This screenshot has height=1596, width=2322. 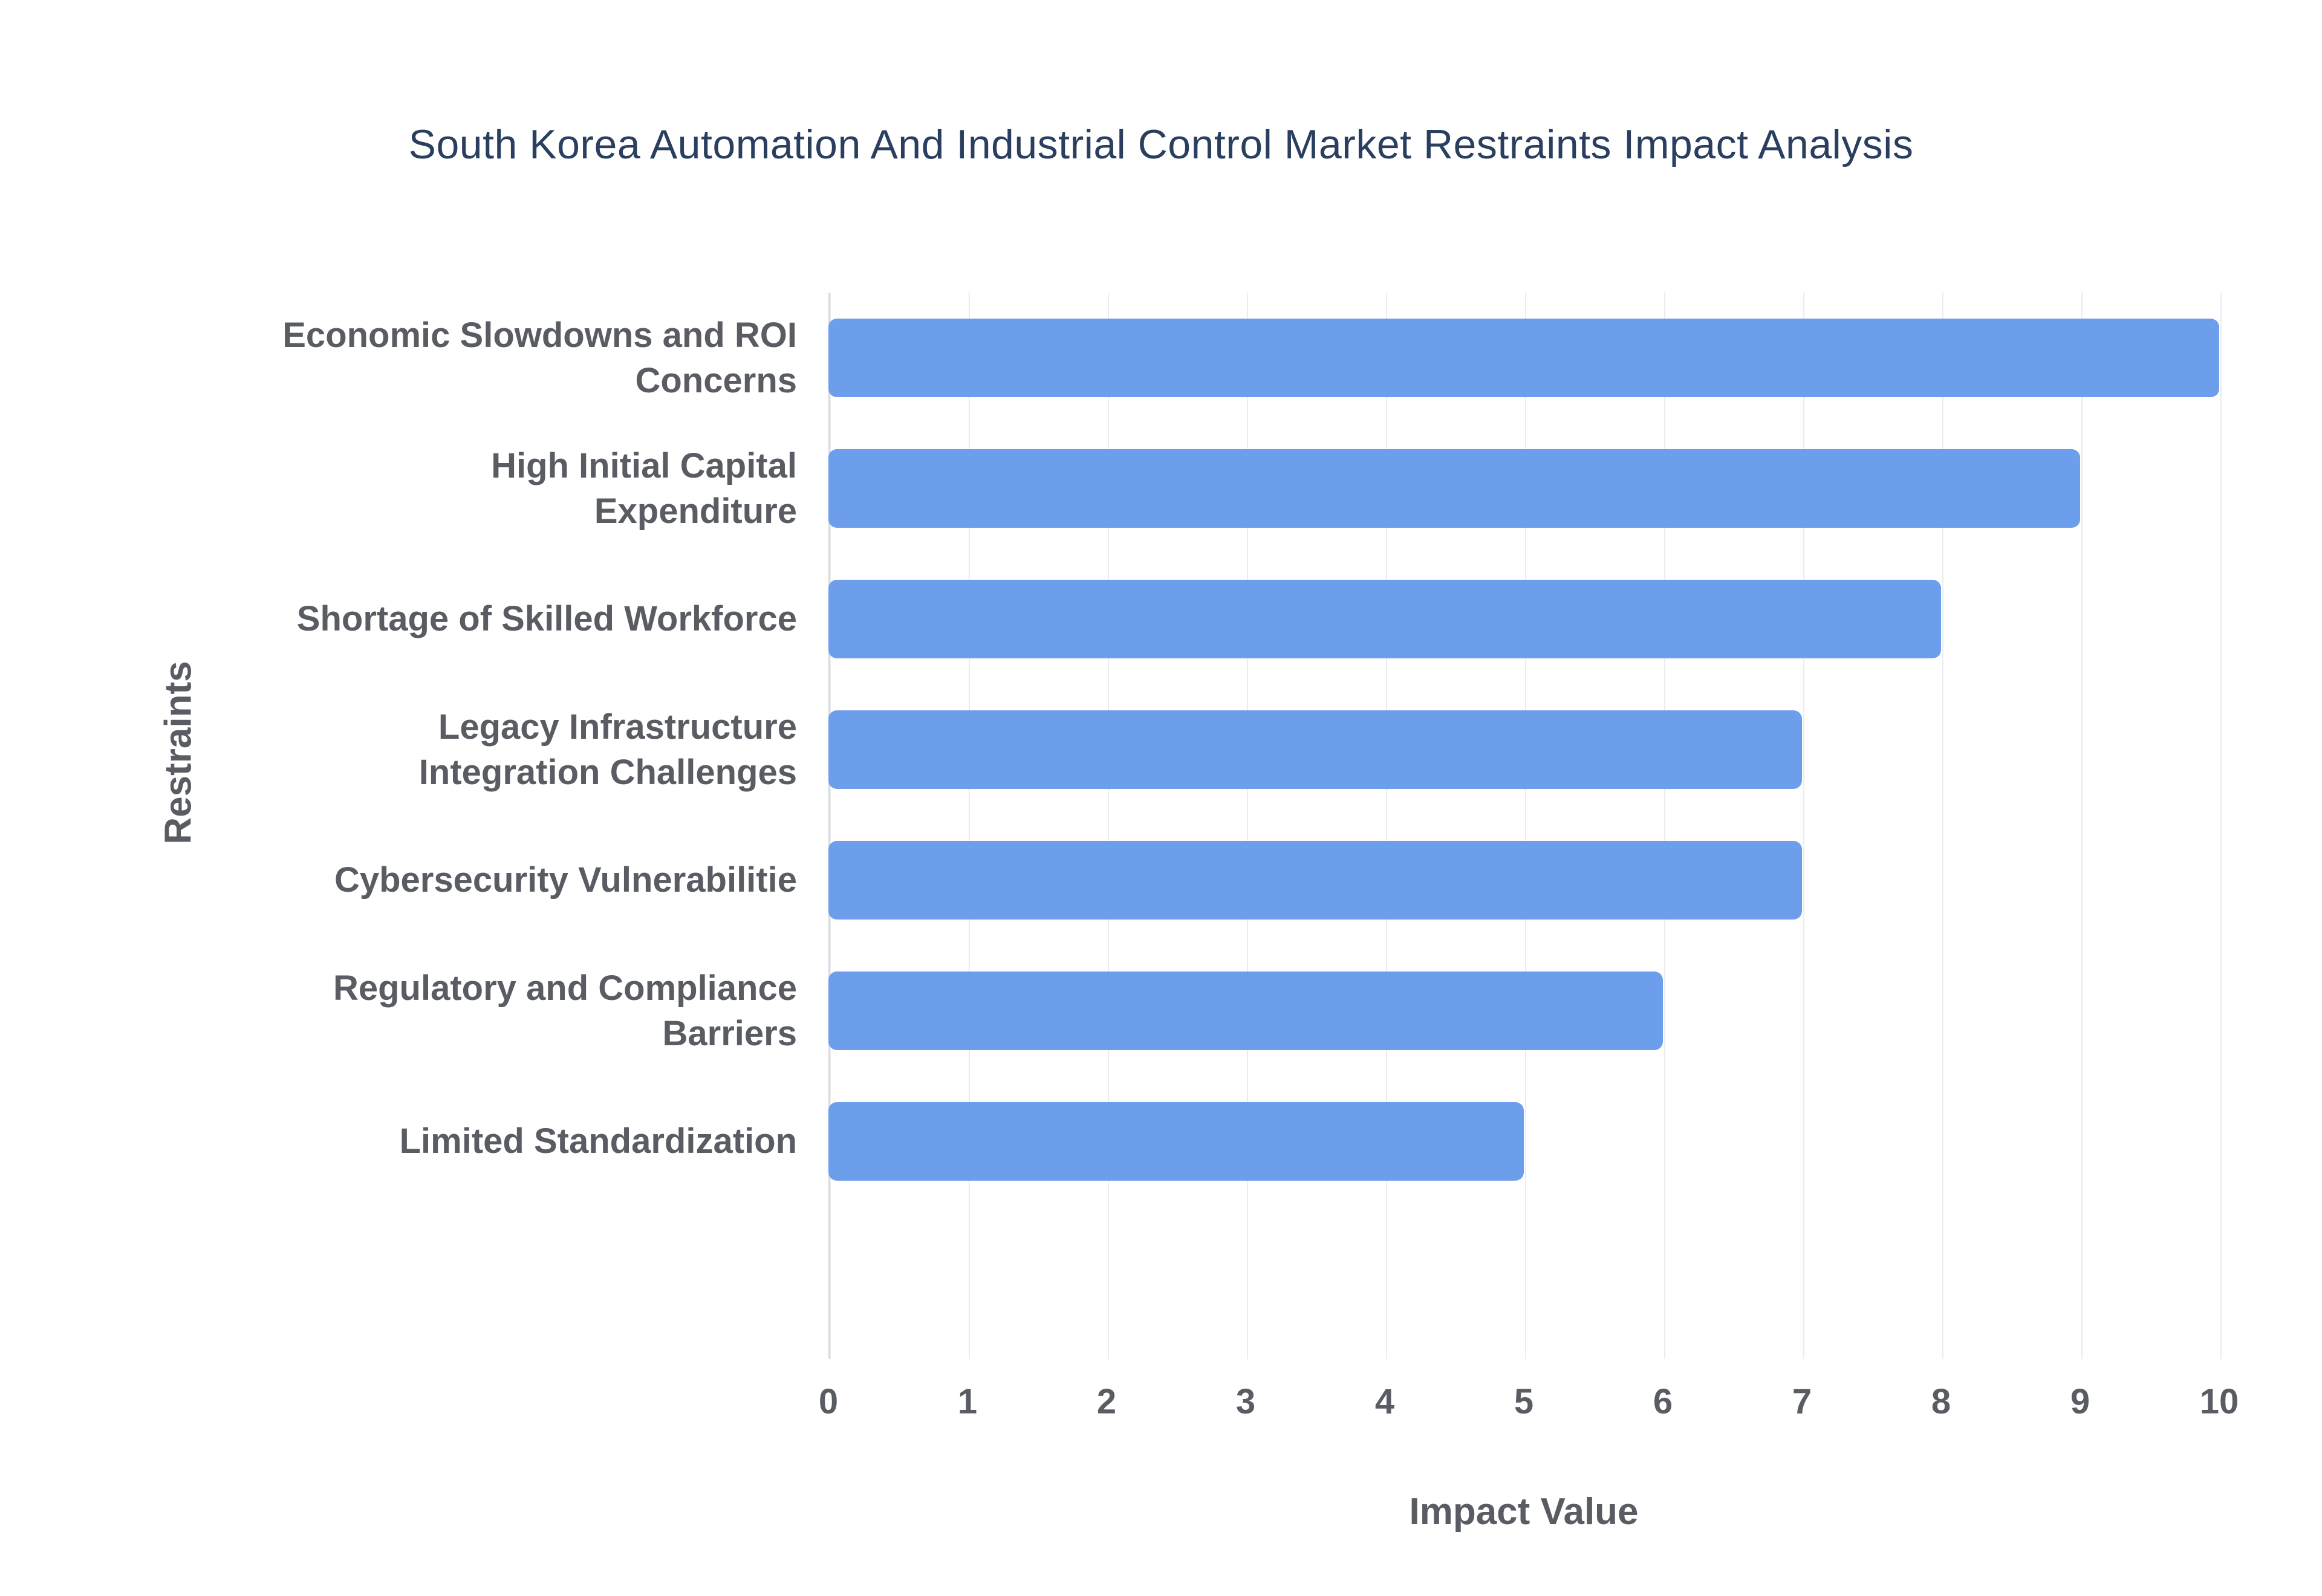 I want to click on bar-row: Limited Standardization, so click(x=1230, y=1141).